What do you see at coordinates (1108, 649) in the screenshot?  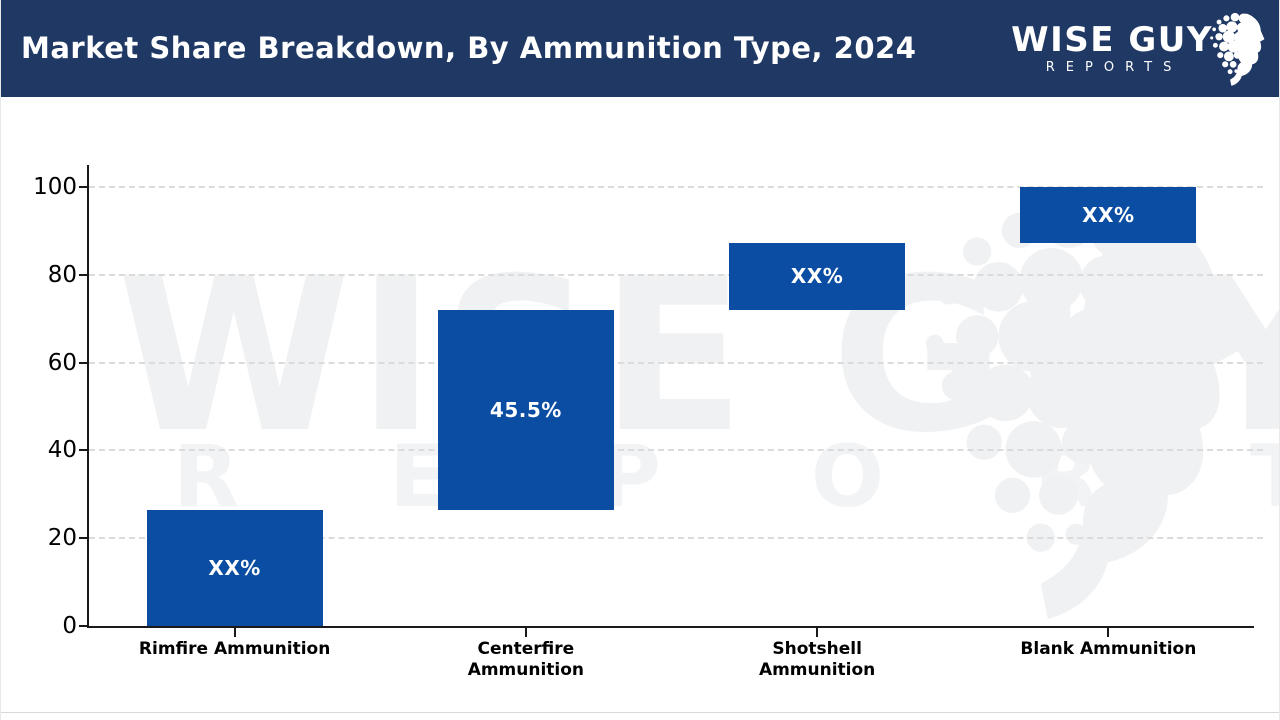 I see `x-label-blank-ammunition: Blank Ammunition` at bounding box center [1108, 649].